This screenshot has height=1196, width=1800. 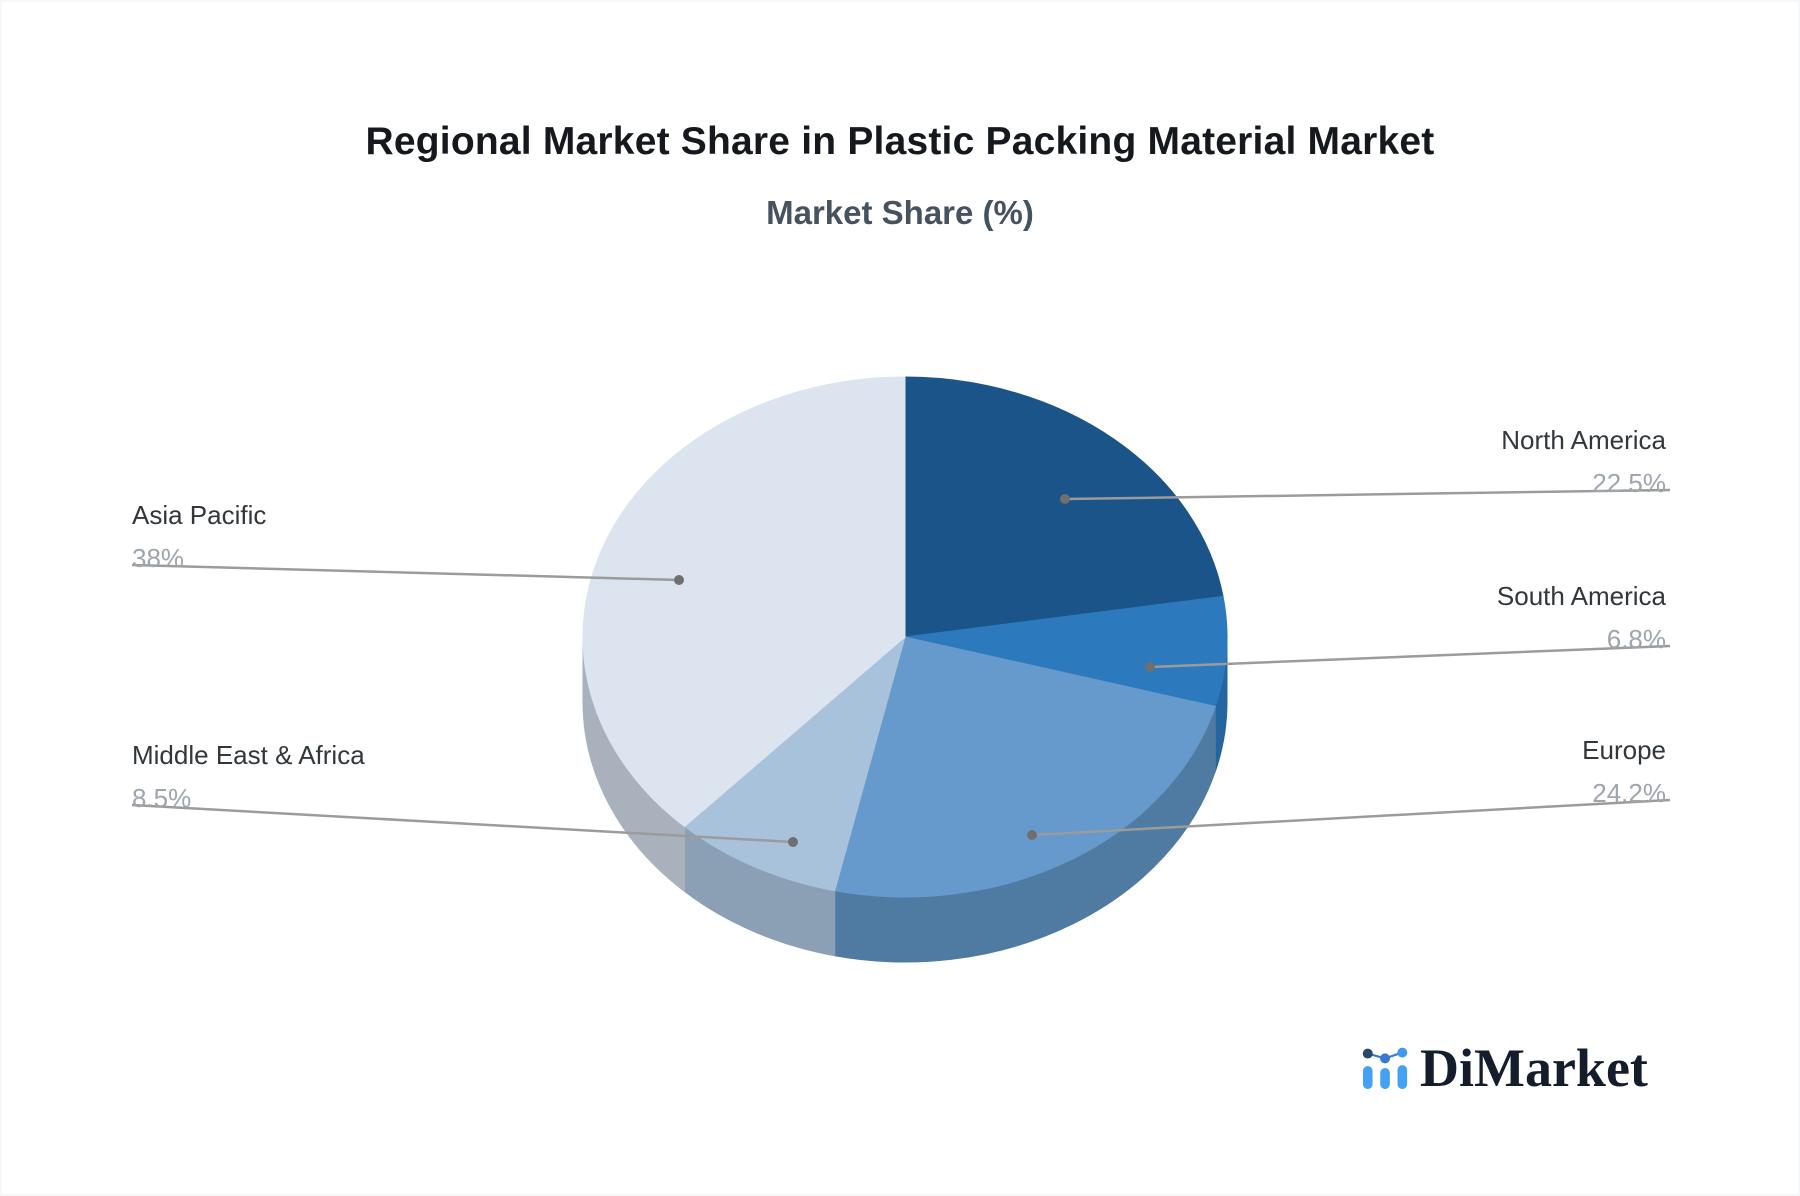 What do you see at coordinates (199, 536) in the screenshot?
I see `label-asia-pacific: Asia Pacific 38%` at bounding box center [199, 536].